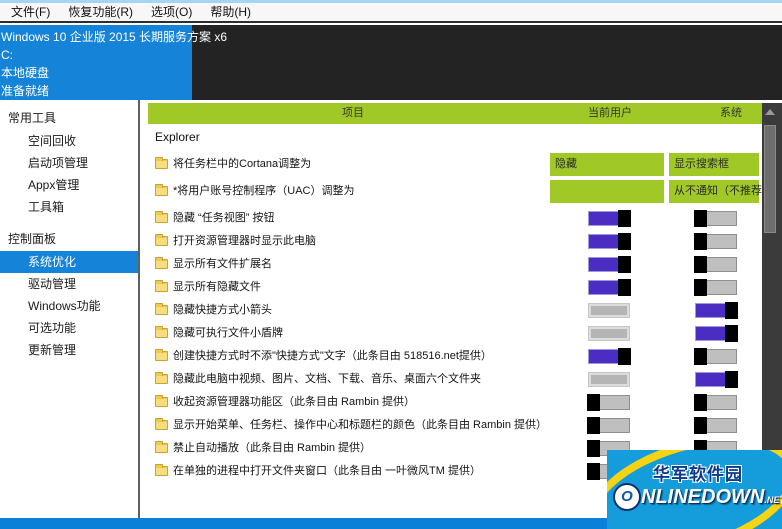  What do you see at coordinates (703, 497) in the screenshot?
I see `watermark-brand-name: NLINEDOWN` at bounding box center [703, 497].